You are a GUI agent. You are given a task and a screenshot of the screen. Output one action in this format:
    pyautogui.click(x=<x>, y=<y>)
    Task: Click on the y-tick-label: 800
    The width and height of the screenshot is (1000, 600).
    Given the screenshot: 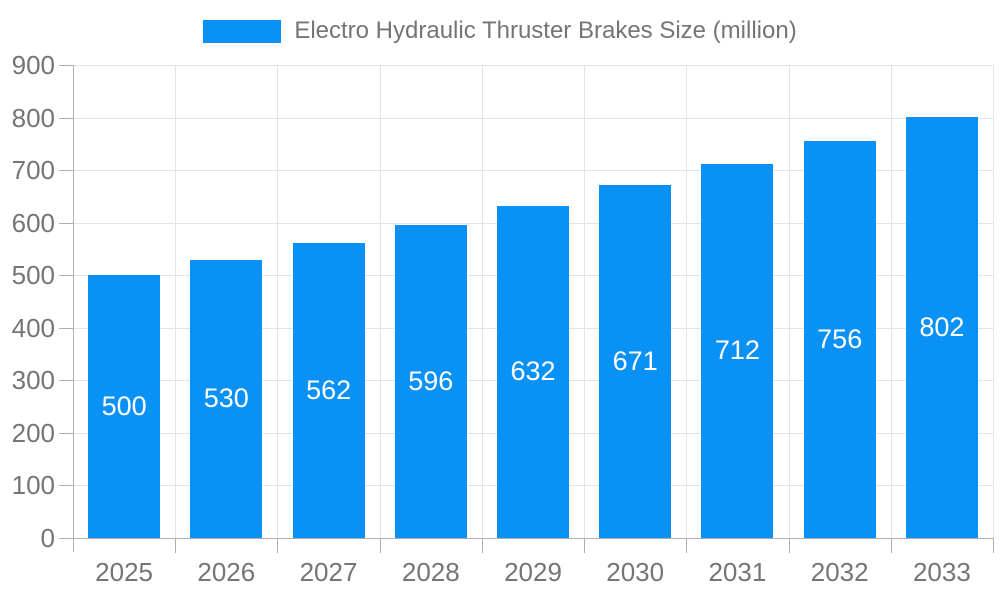 What is the action you would take?
    pyautogui.click(x=33, y=117)
    